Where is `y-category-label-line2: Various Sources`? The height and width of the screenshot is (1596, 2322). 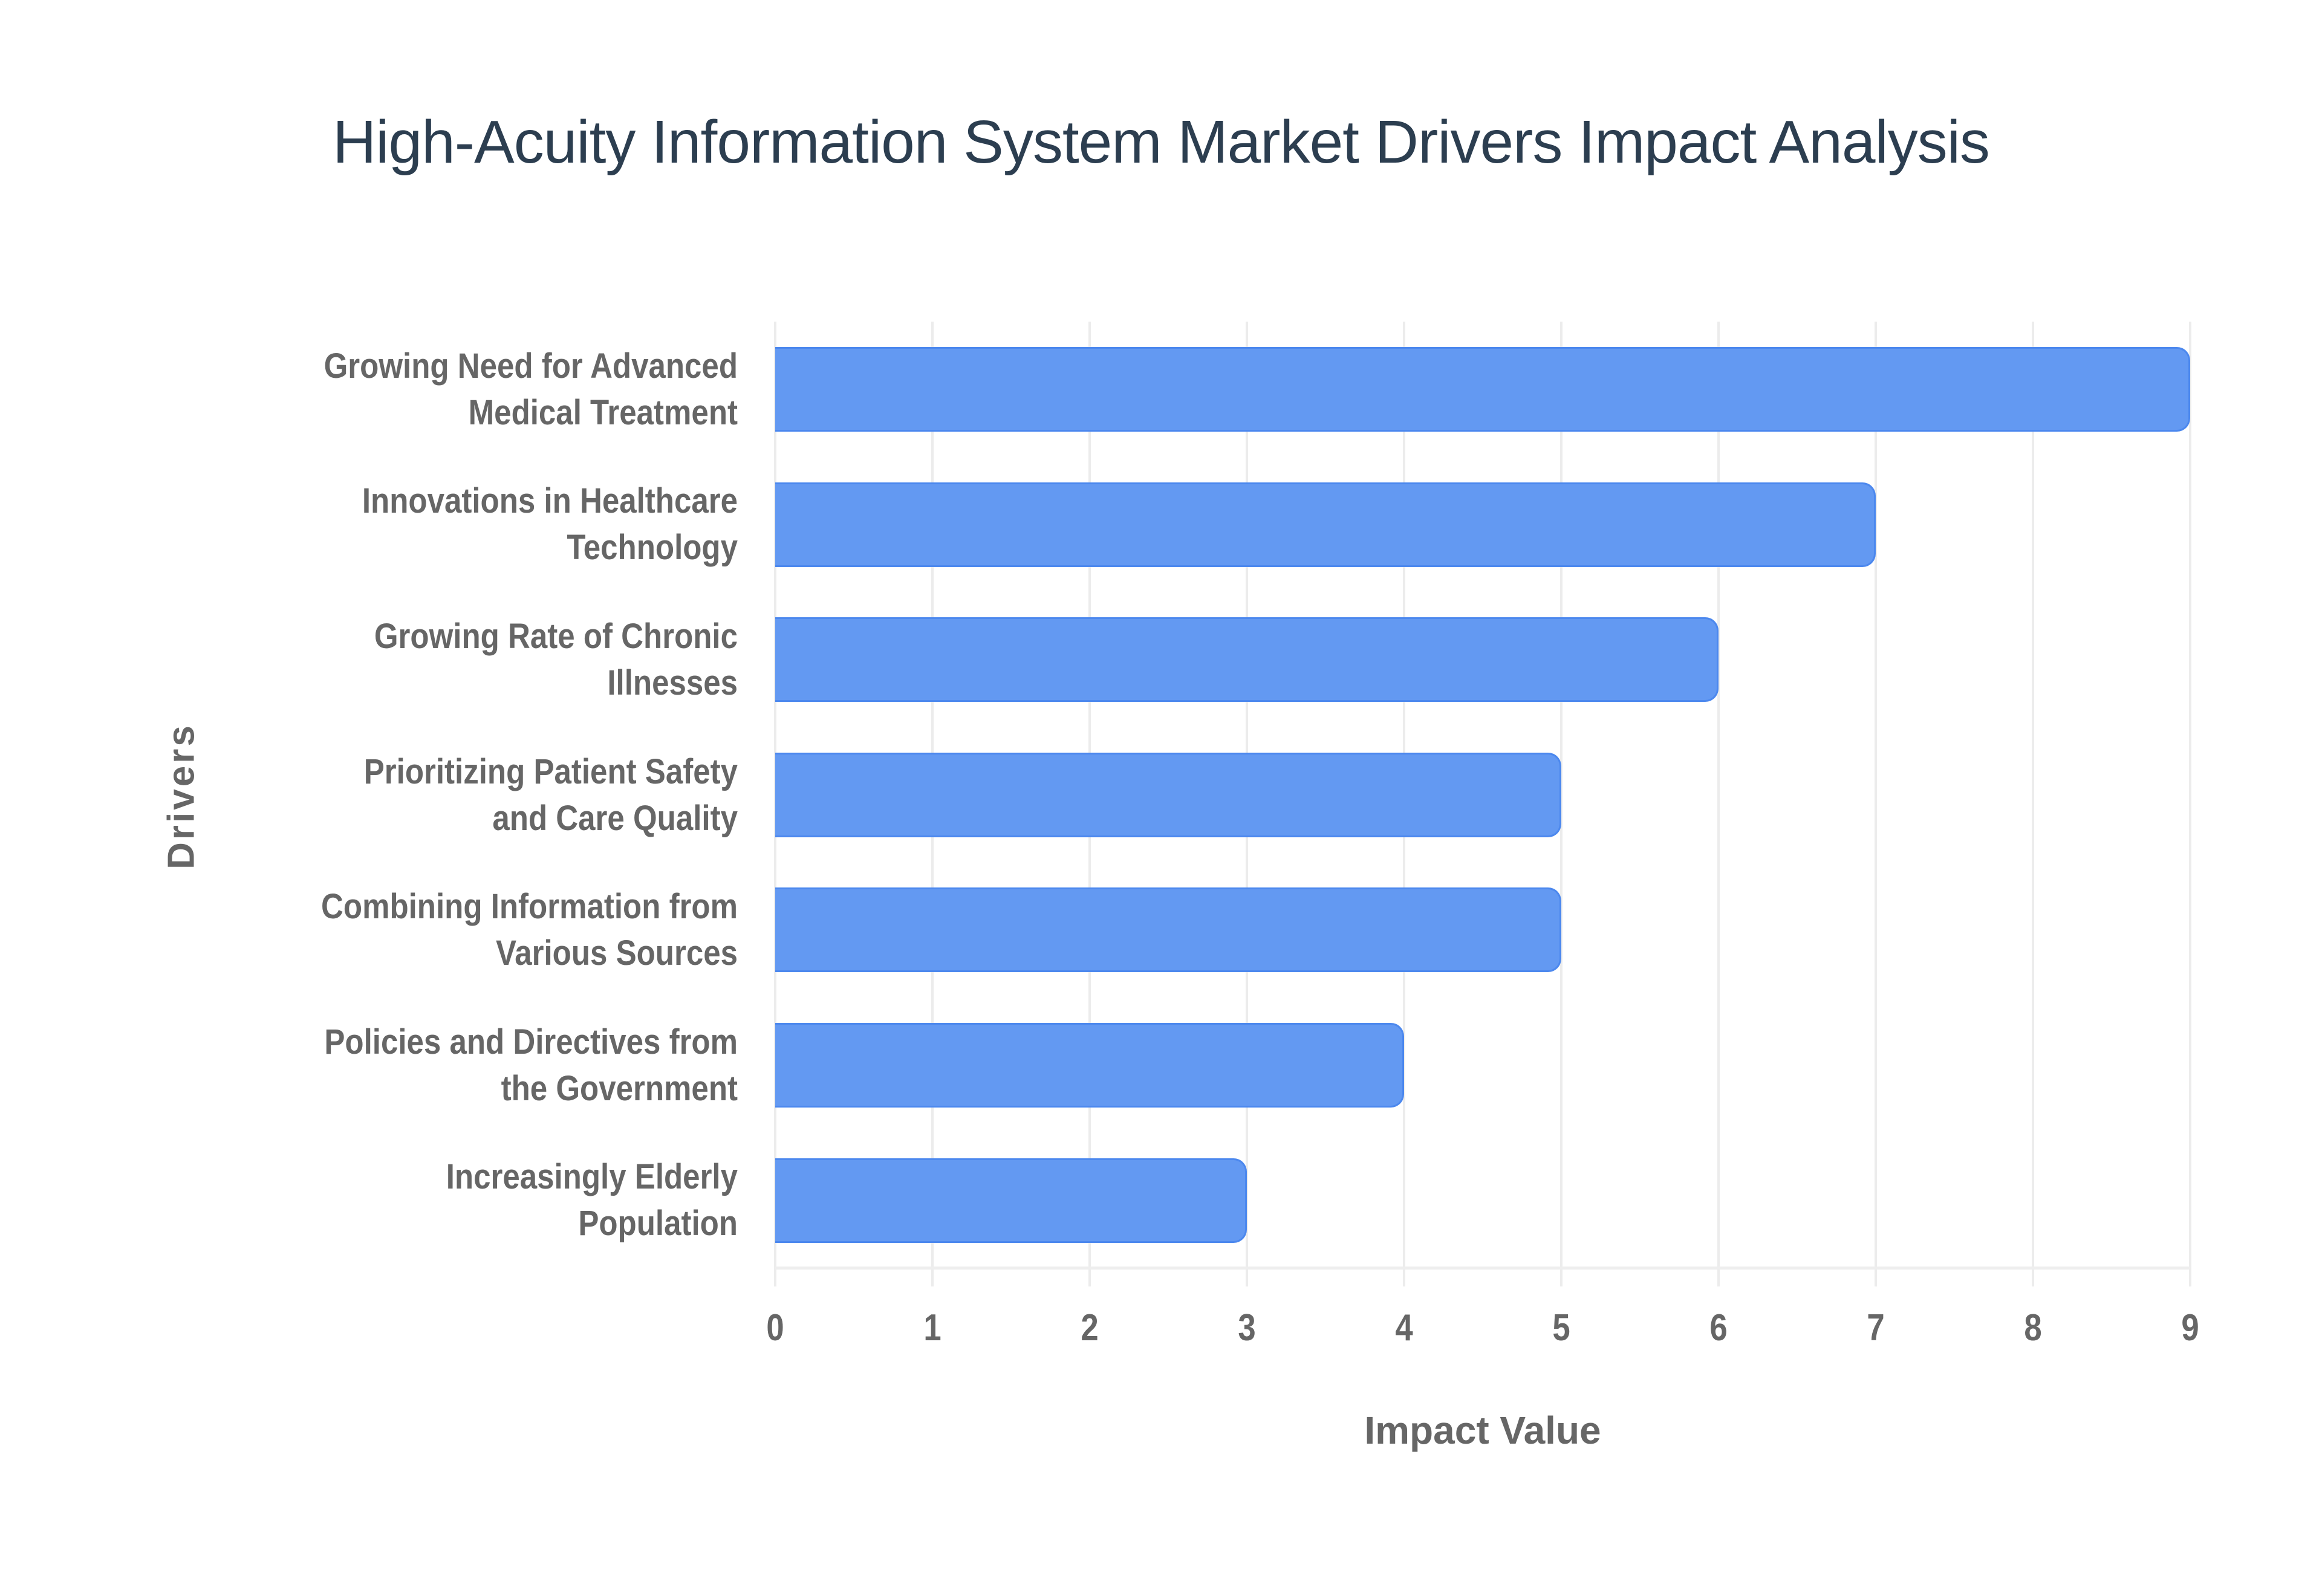 y-category-label-line2: Various Sources is located at coordinates (616, 953).